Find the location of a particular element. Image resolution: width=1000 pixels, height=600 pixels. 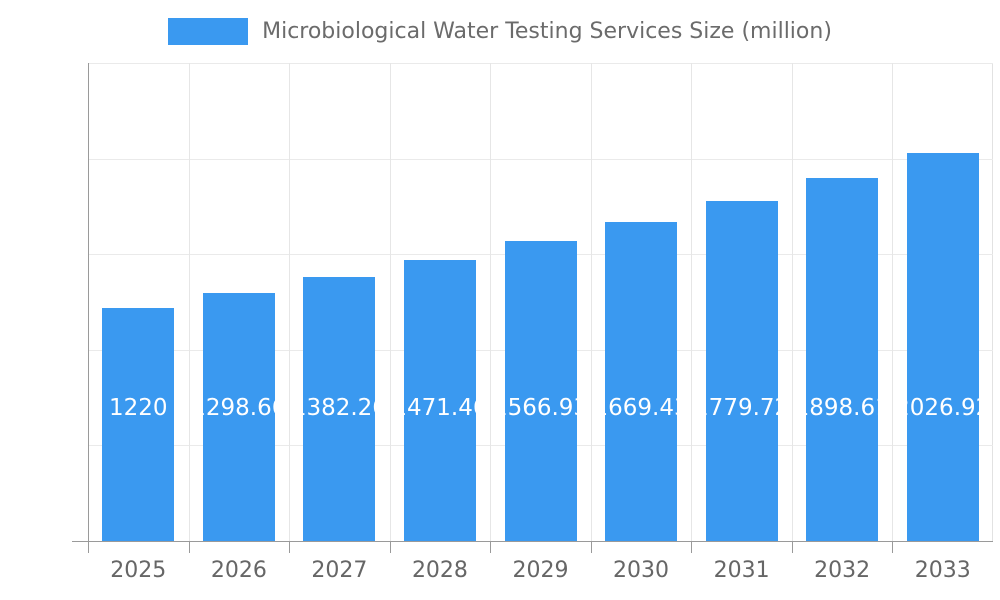

bar-2031: 1779.72 is located at coordinates (741, 370).